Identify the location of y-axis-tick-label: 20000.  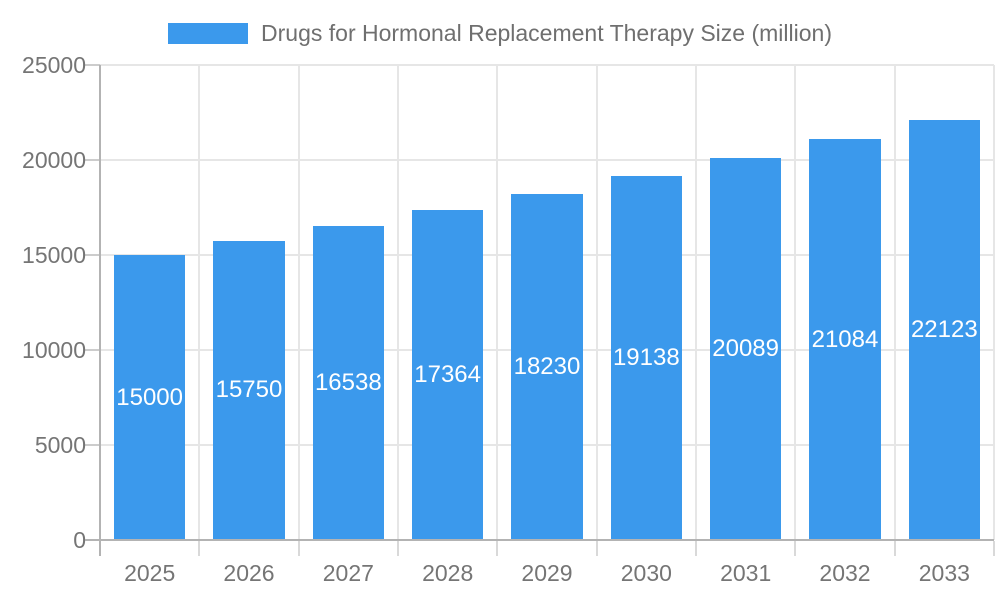
(54, 160).